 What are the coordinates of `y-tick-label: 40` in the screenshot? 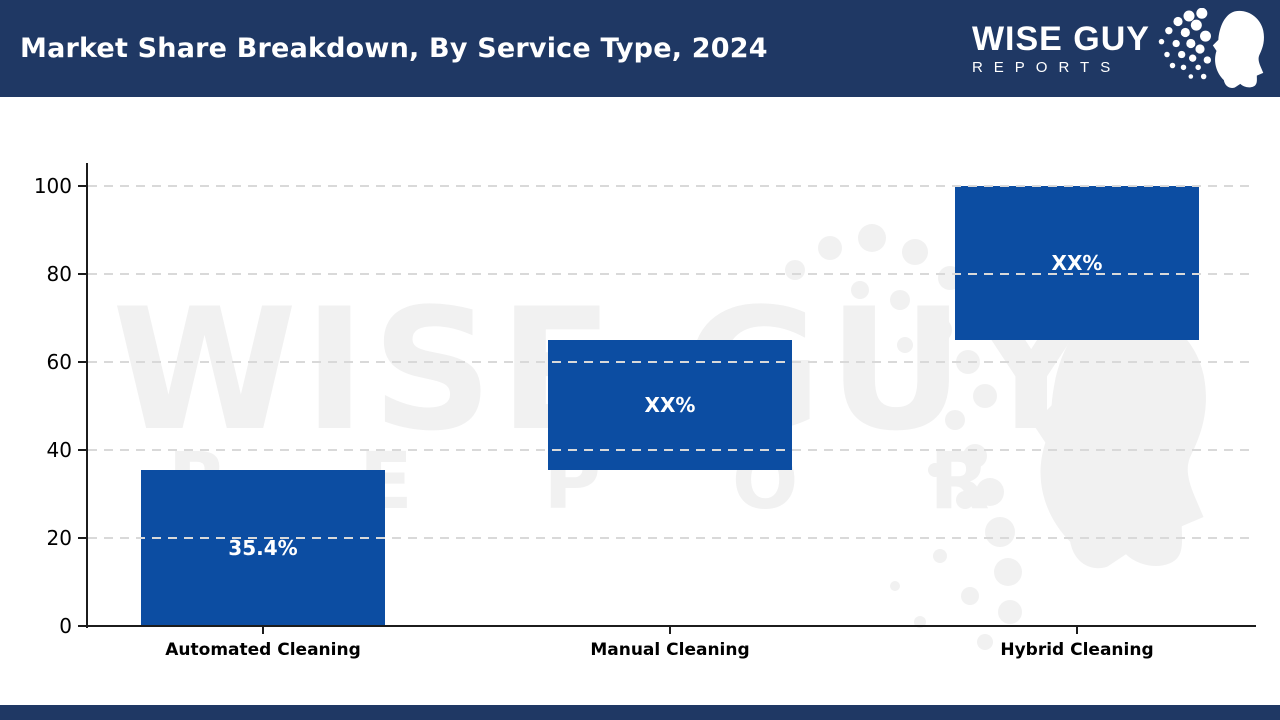 It's located at (59, 450).